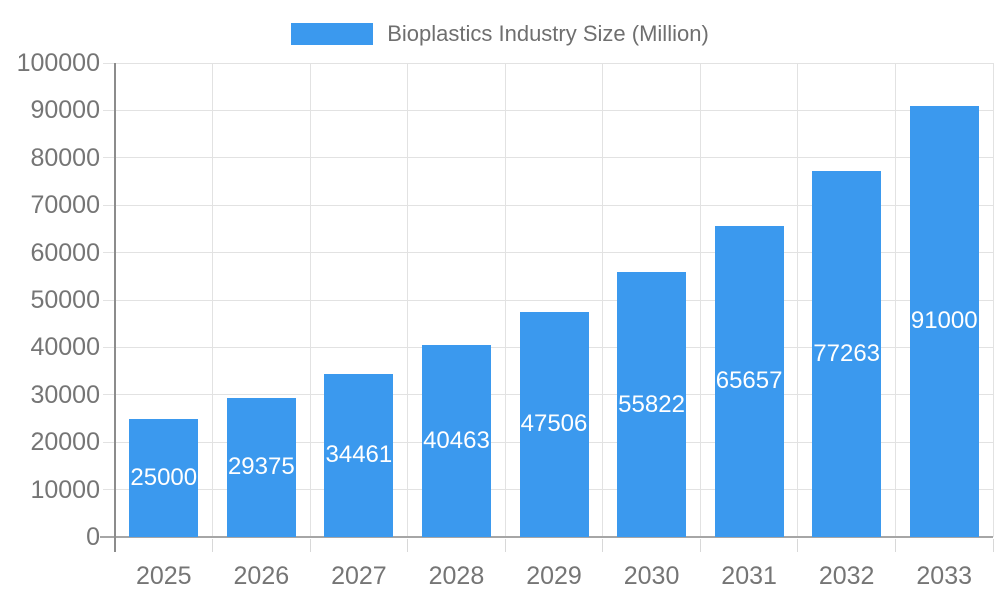 The width and height of the screenshot is (1000, 600). What do you see at coordinates (359, 576) in the screenshot?
I see `x-axis-label: 2027` at bounding box center [359, 576].